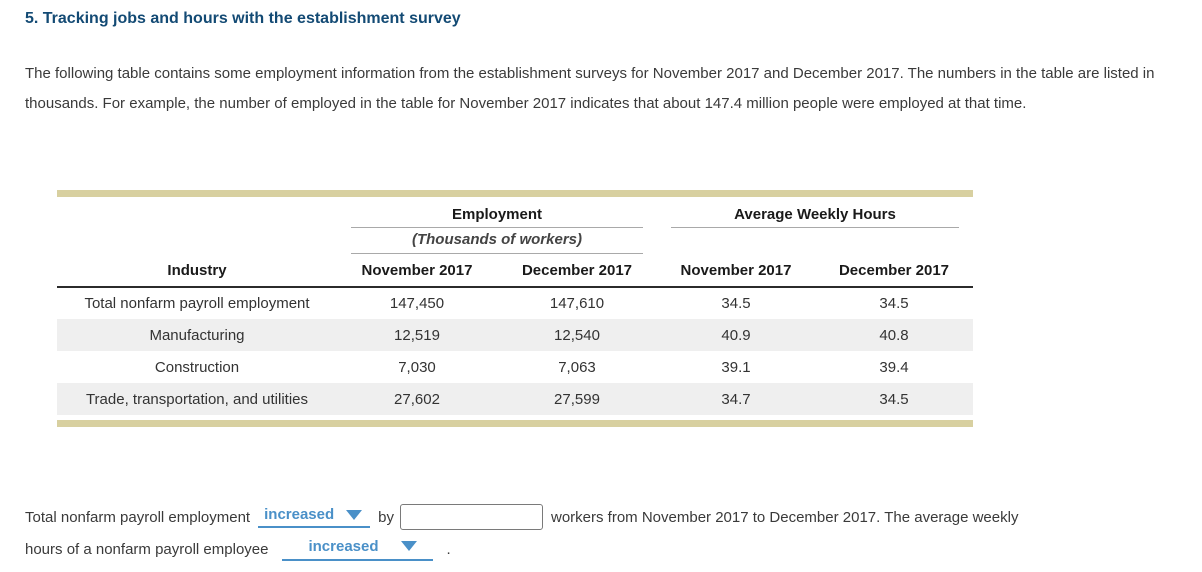 The height and width of the screenshot is (572, 1202). Describe the element at coordinates (417, 271) in the screenshot. I see `column-header-emp-november-2017: November 2017` at that location.